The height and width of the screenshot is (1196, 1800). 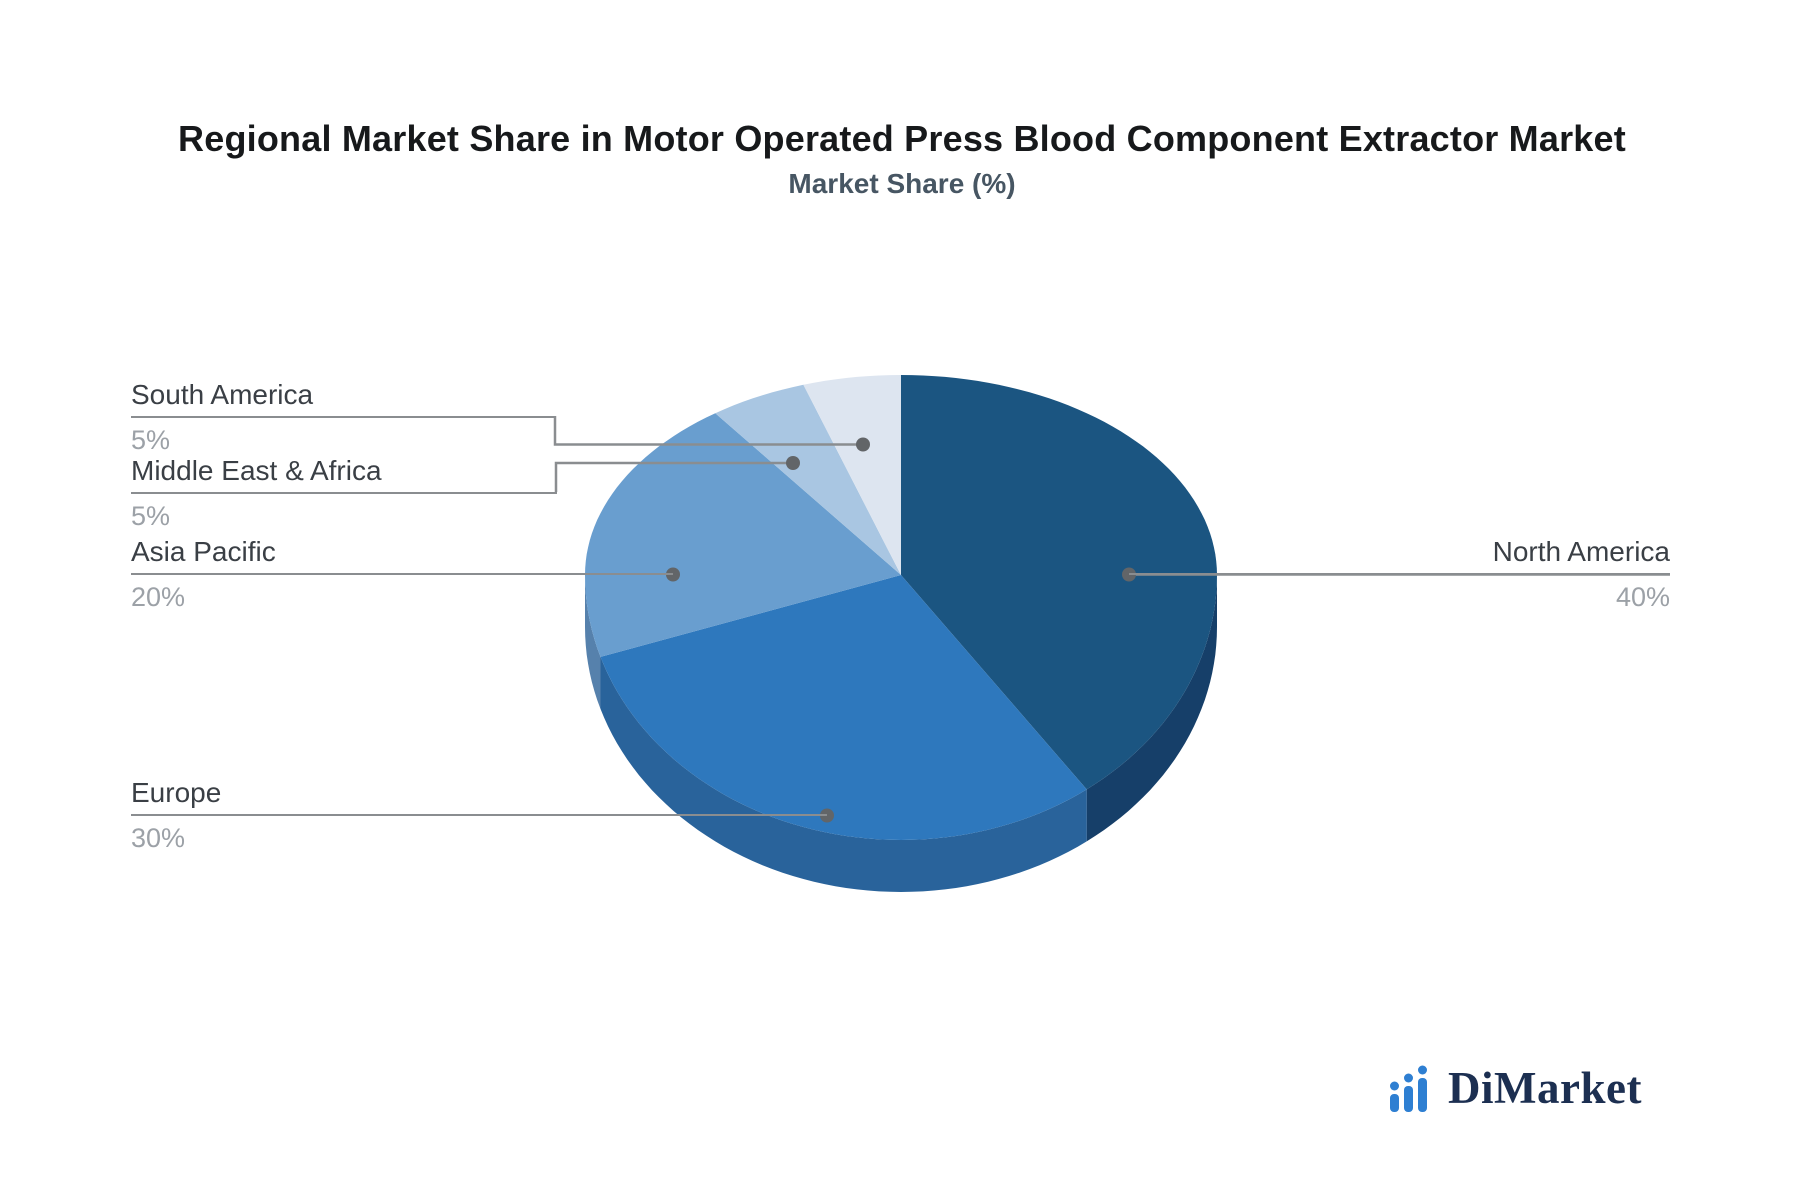 I want to click on bar-chart-icon, so click(x=1408, y=1088).